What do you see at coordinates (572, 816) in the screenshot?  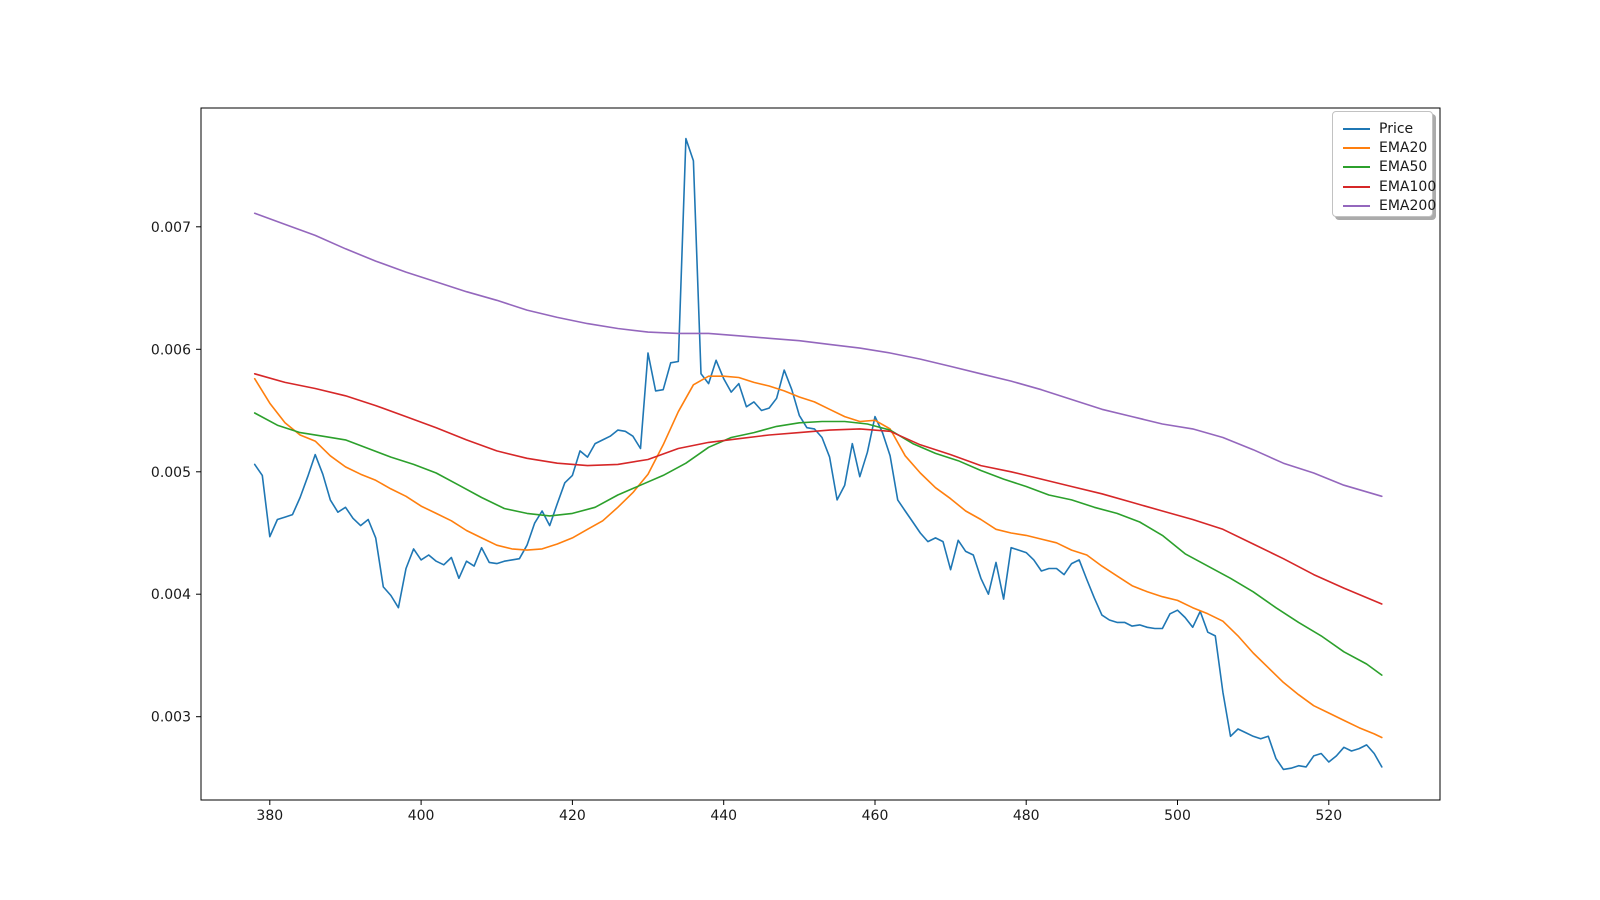 I see `x-axis-tick-label: 420` at bounding box center [572, 816].